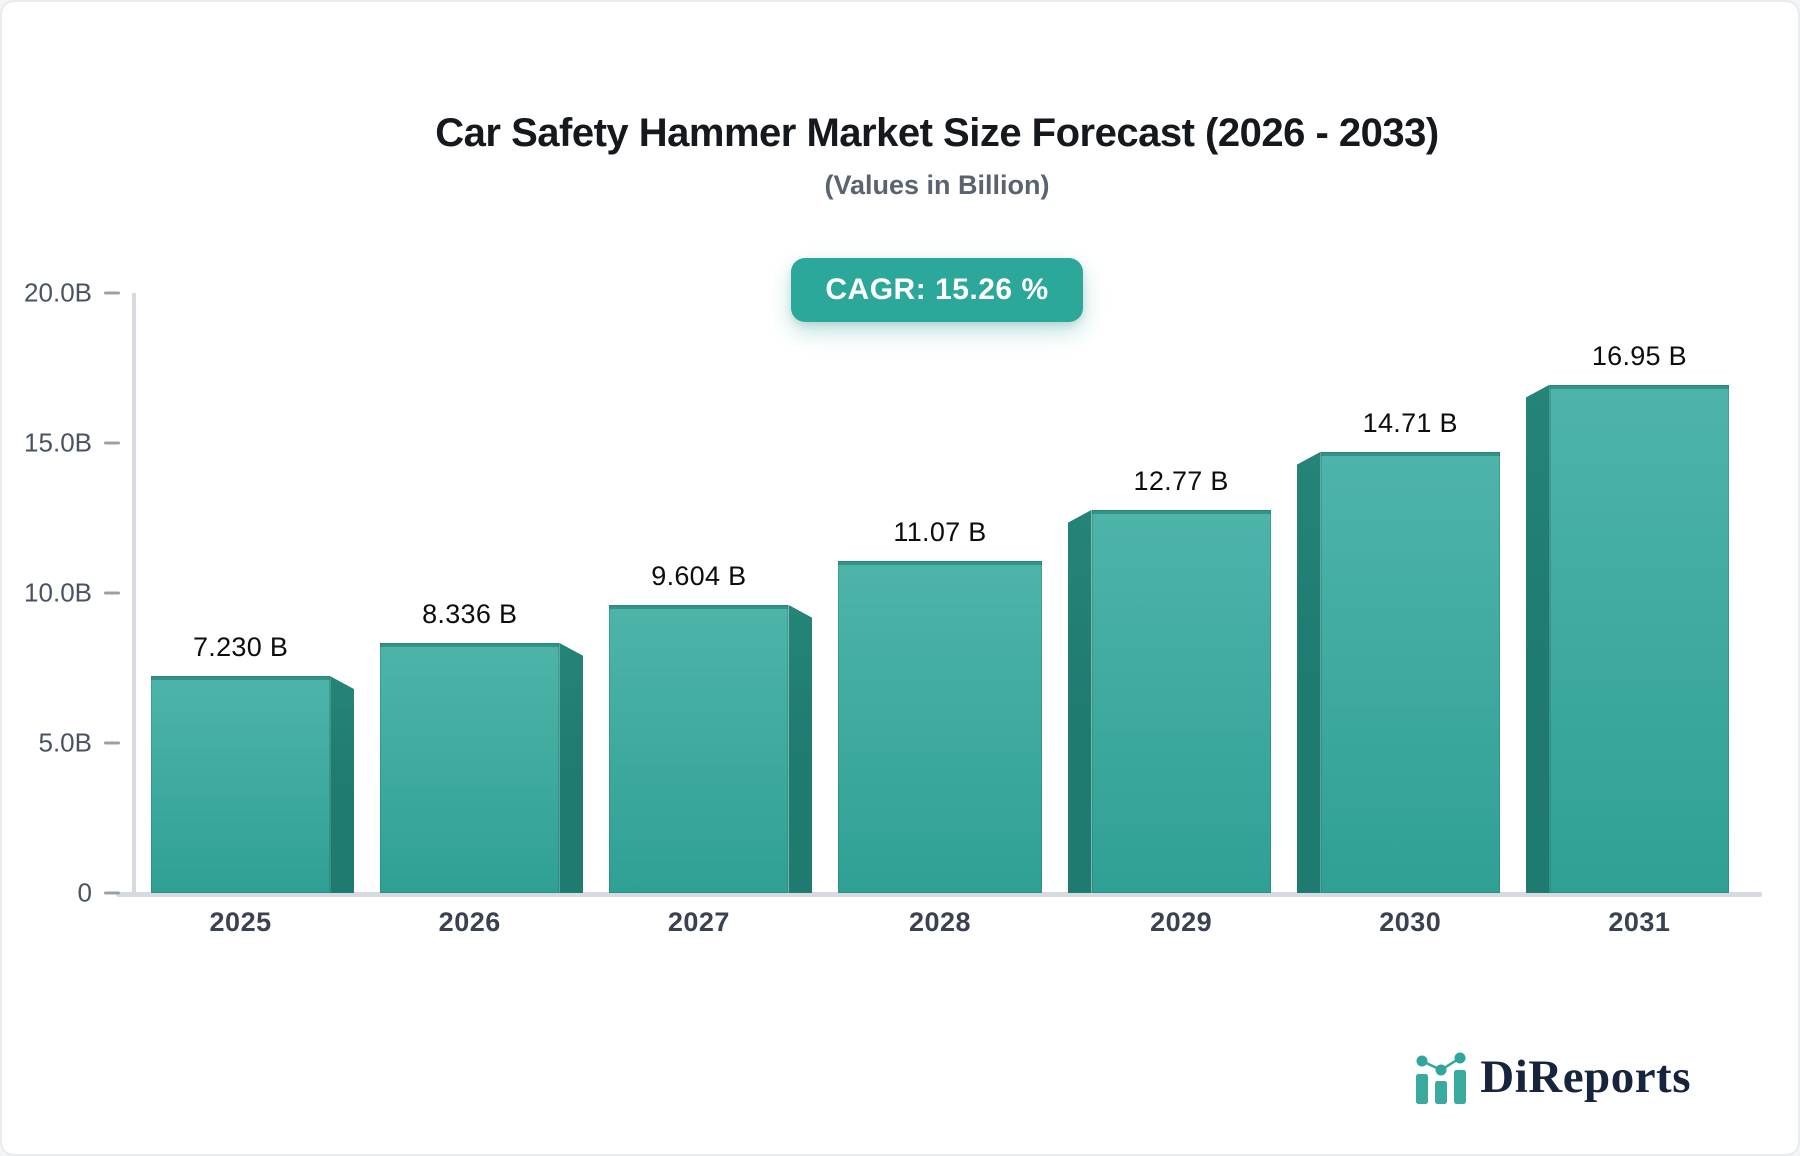 This screenshot has width=1800, height=1156. I want to click on bar: 14.71 B 2030, so click(1398, 672).